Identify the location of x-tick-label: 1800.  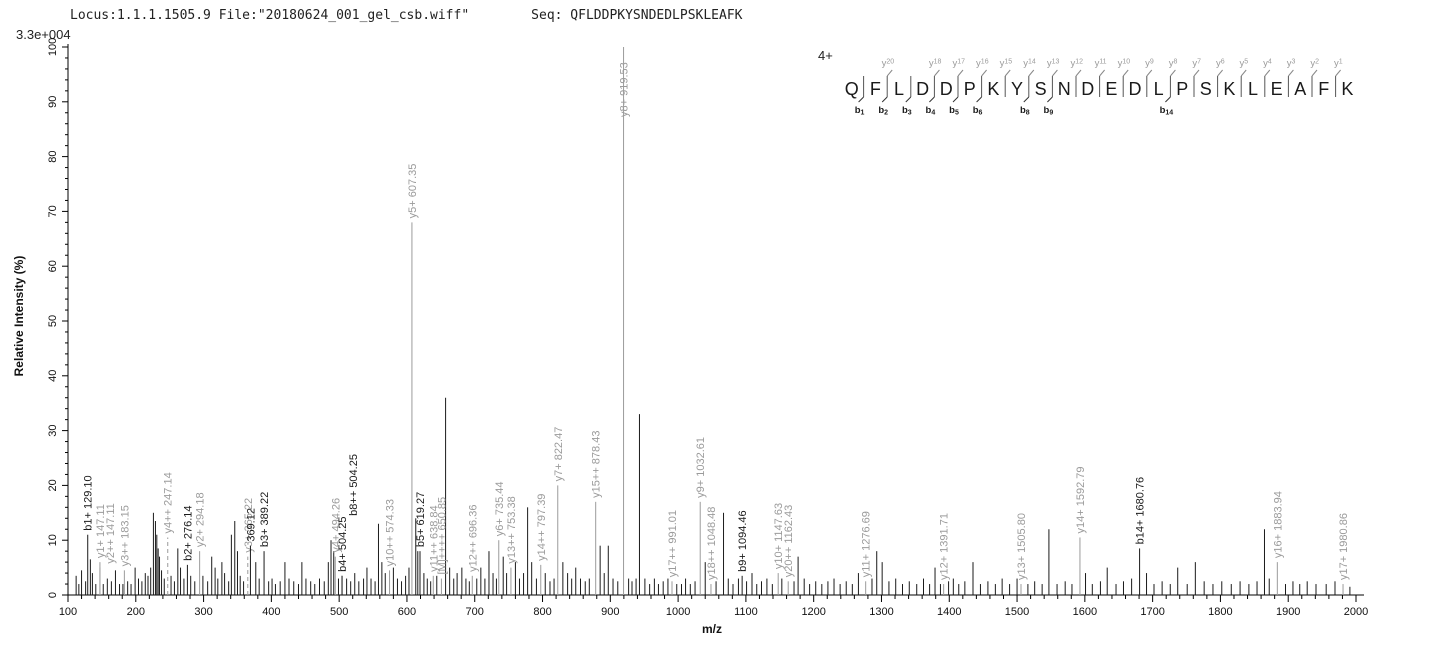
(1220, 612).